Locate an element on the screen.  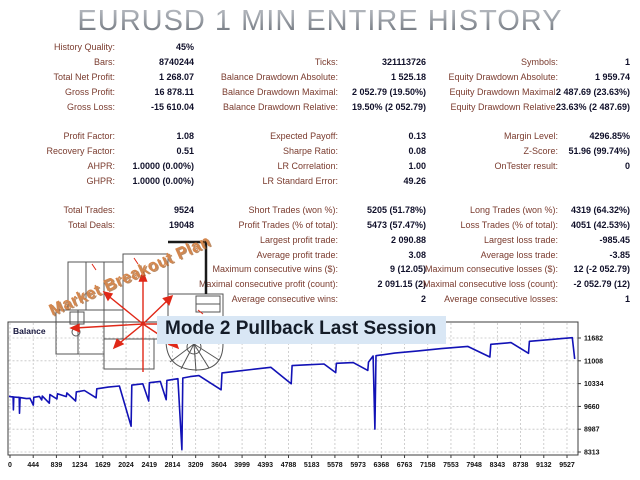
x-tick-label: 5973 is located at coordinates (358, 465).